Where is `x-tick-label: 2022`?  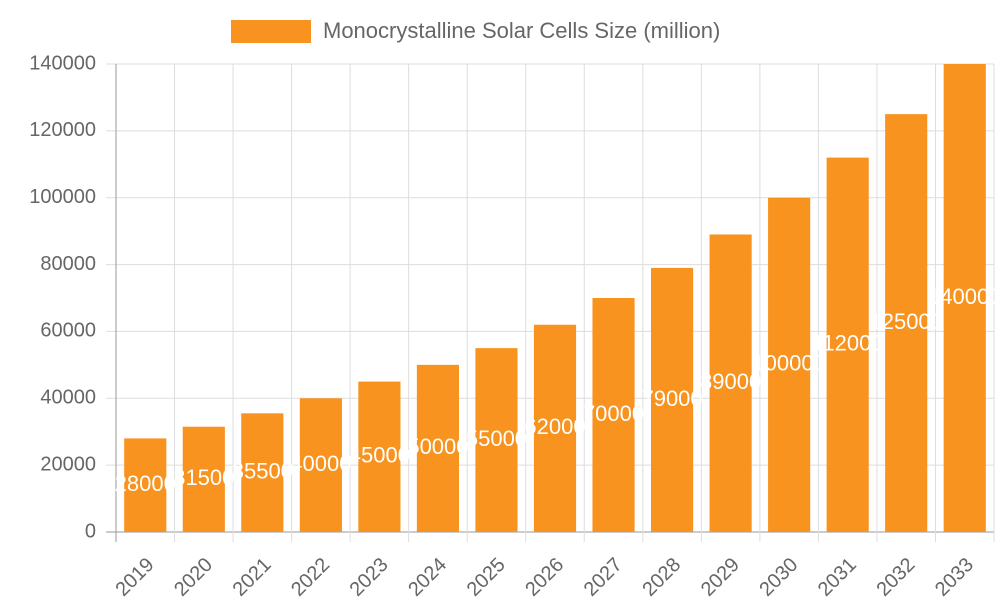
x-tick-label: 2022 is located at coordinates (310, 577).